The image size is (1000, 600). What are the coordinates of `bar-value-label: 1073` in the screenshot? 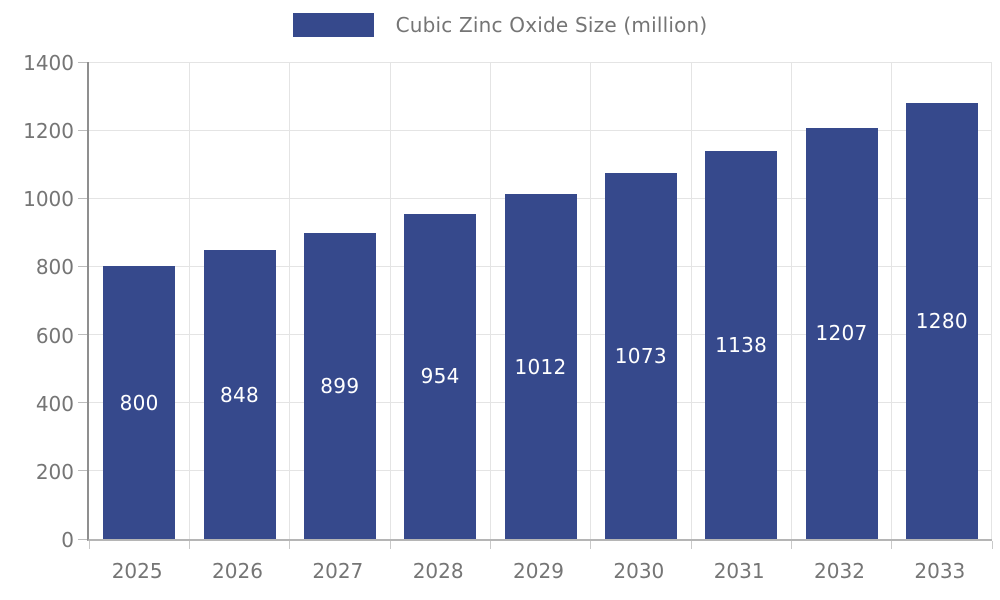 It's located at (640, 356).